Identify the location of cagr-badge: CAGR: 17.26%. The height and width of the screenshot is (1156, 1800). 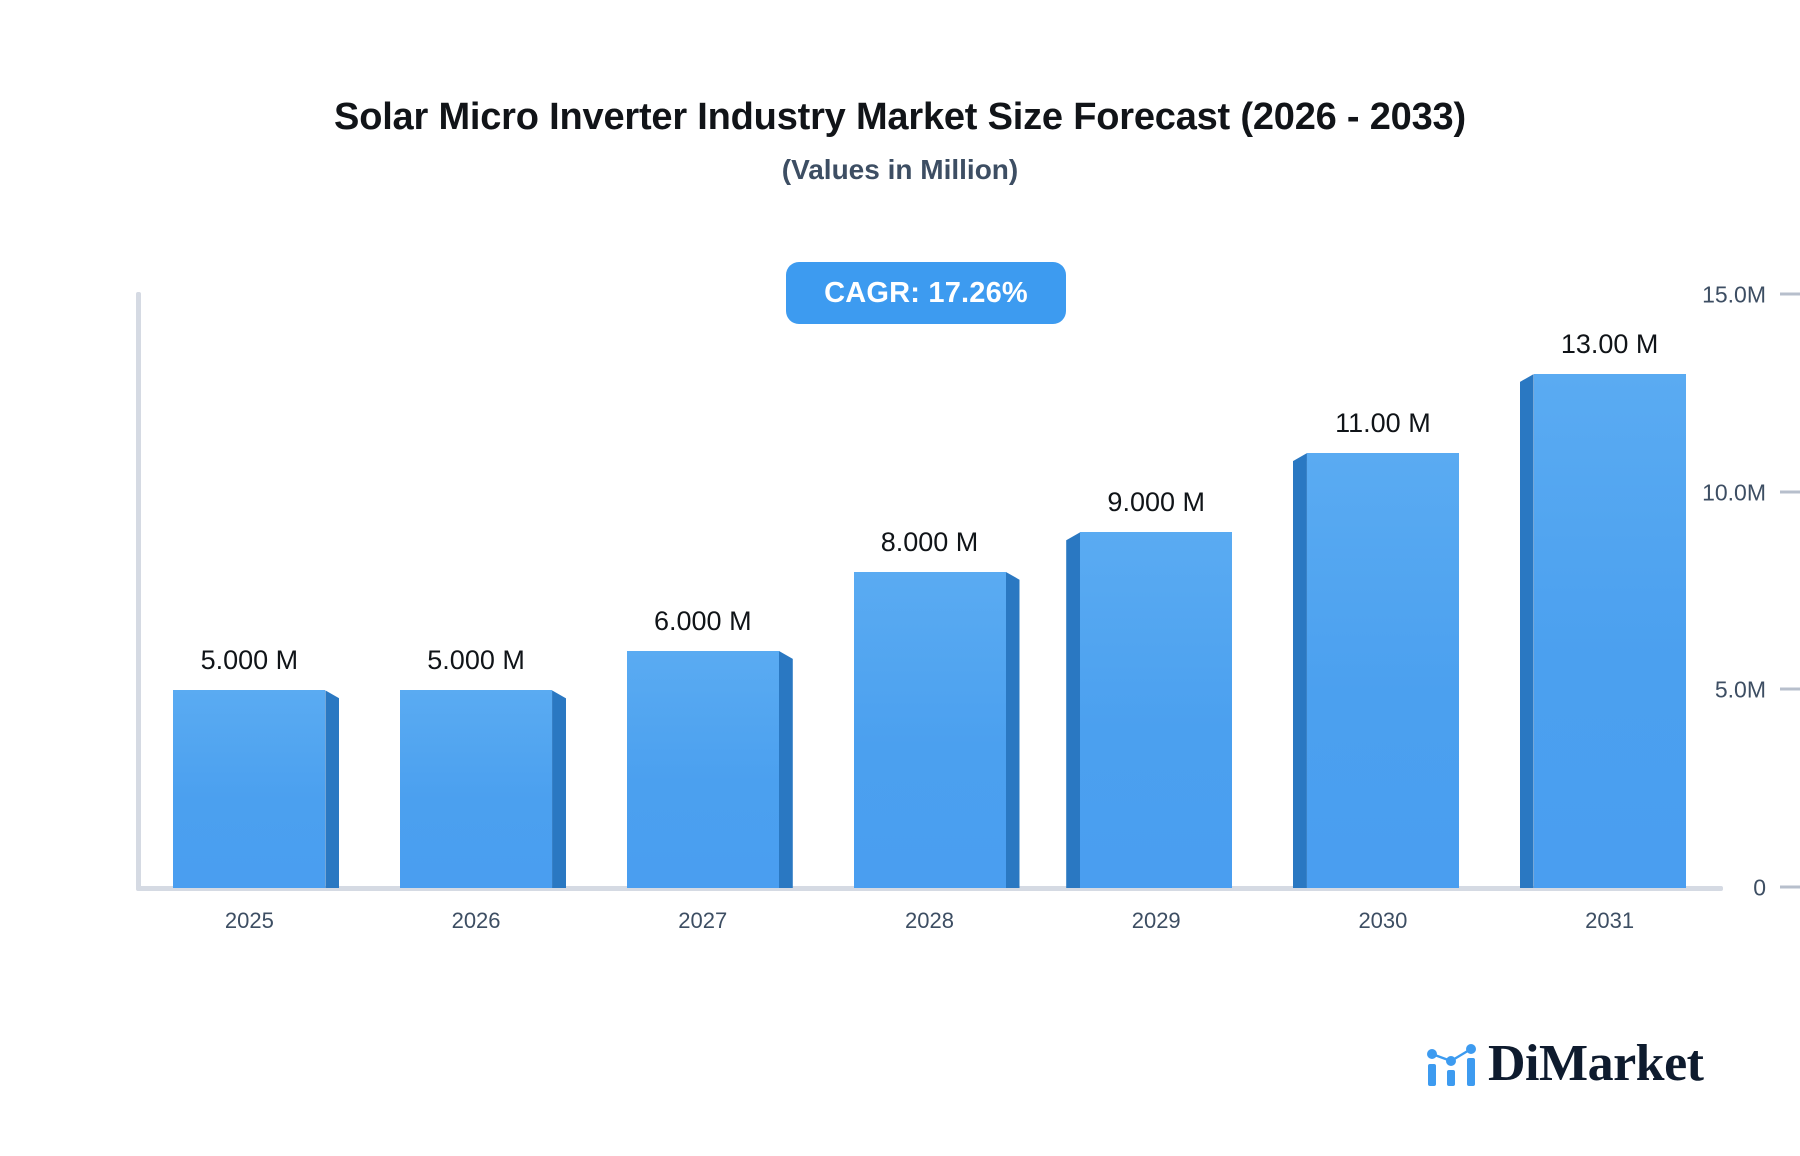
(926, 293).